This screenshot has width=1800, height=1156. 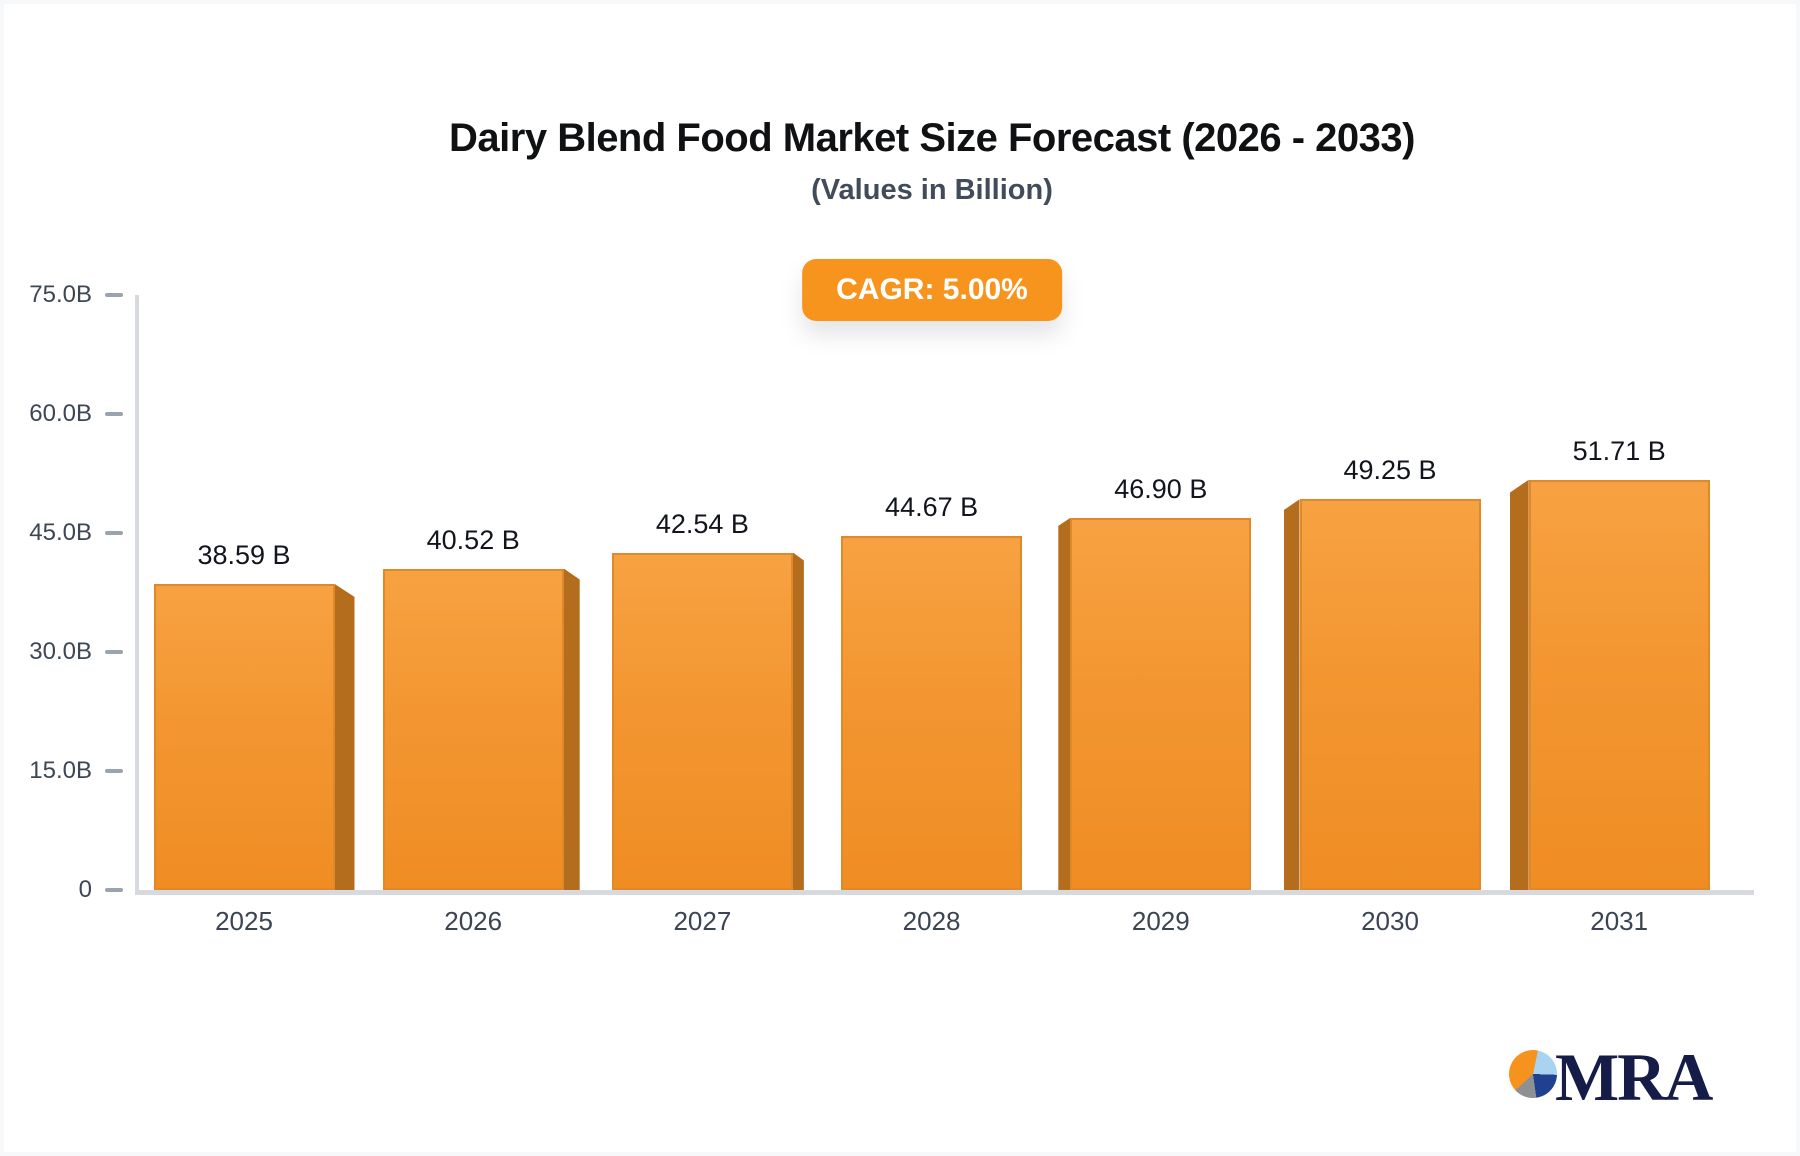 I want to click on bar-value-label: 40.52 B, so click(x=473, y=539).